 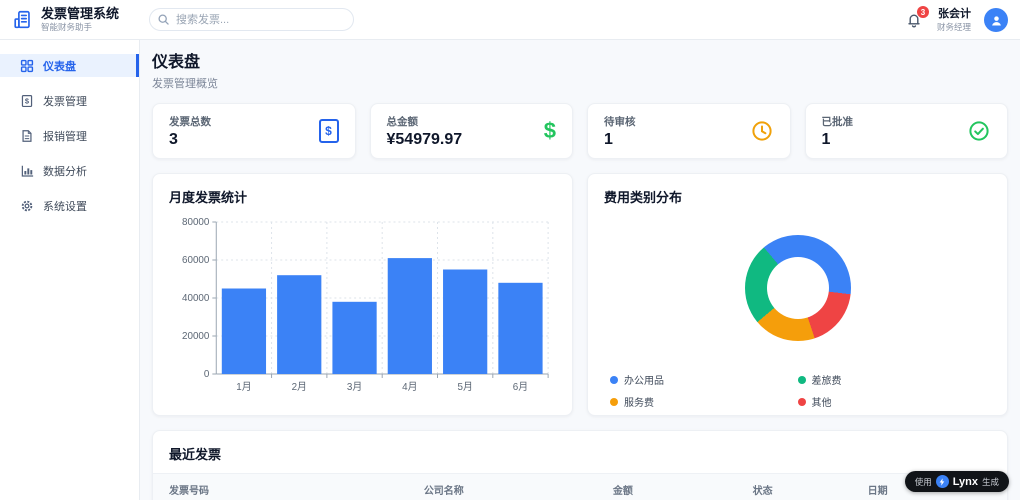 What do you see at coordinates (704, 401) in the screenshot?
I see `legend-item: 服务费` at bounding box center [704, 401].